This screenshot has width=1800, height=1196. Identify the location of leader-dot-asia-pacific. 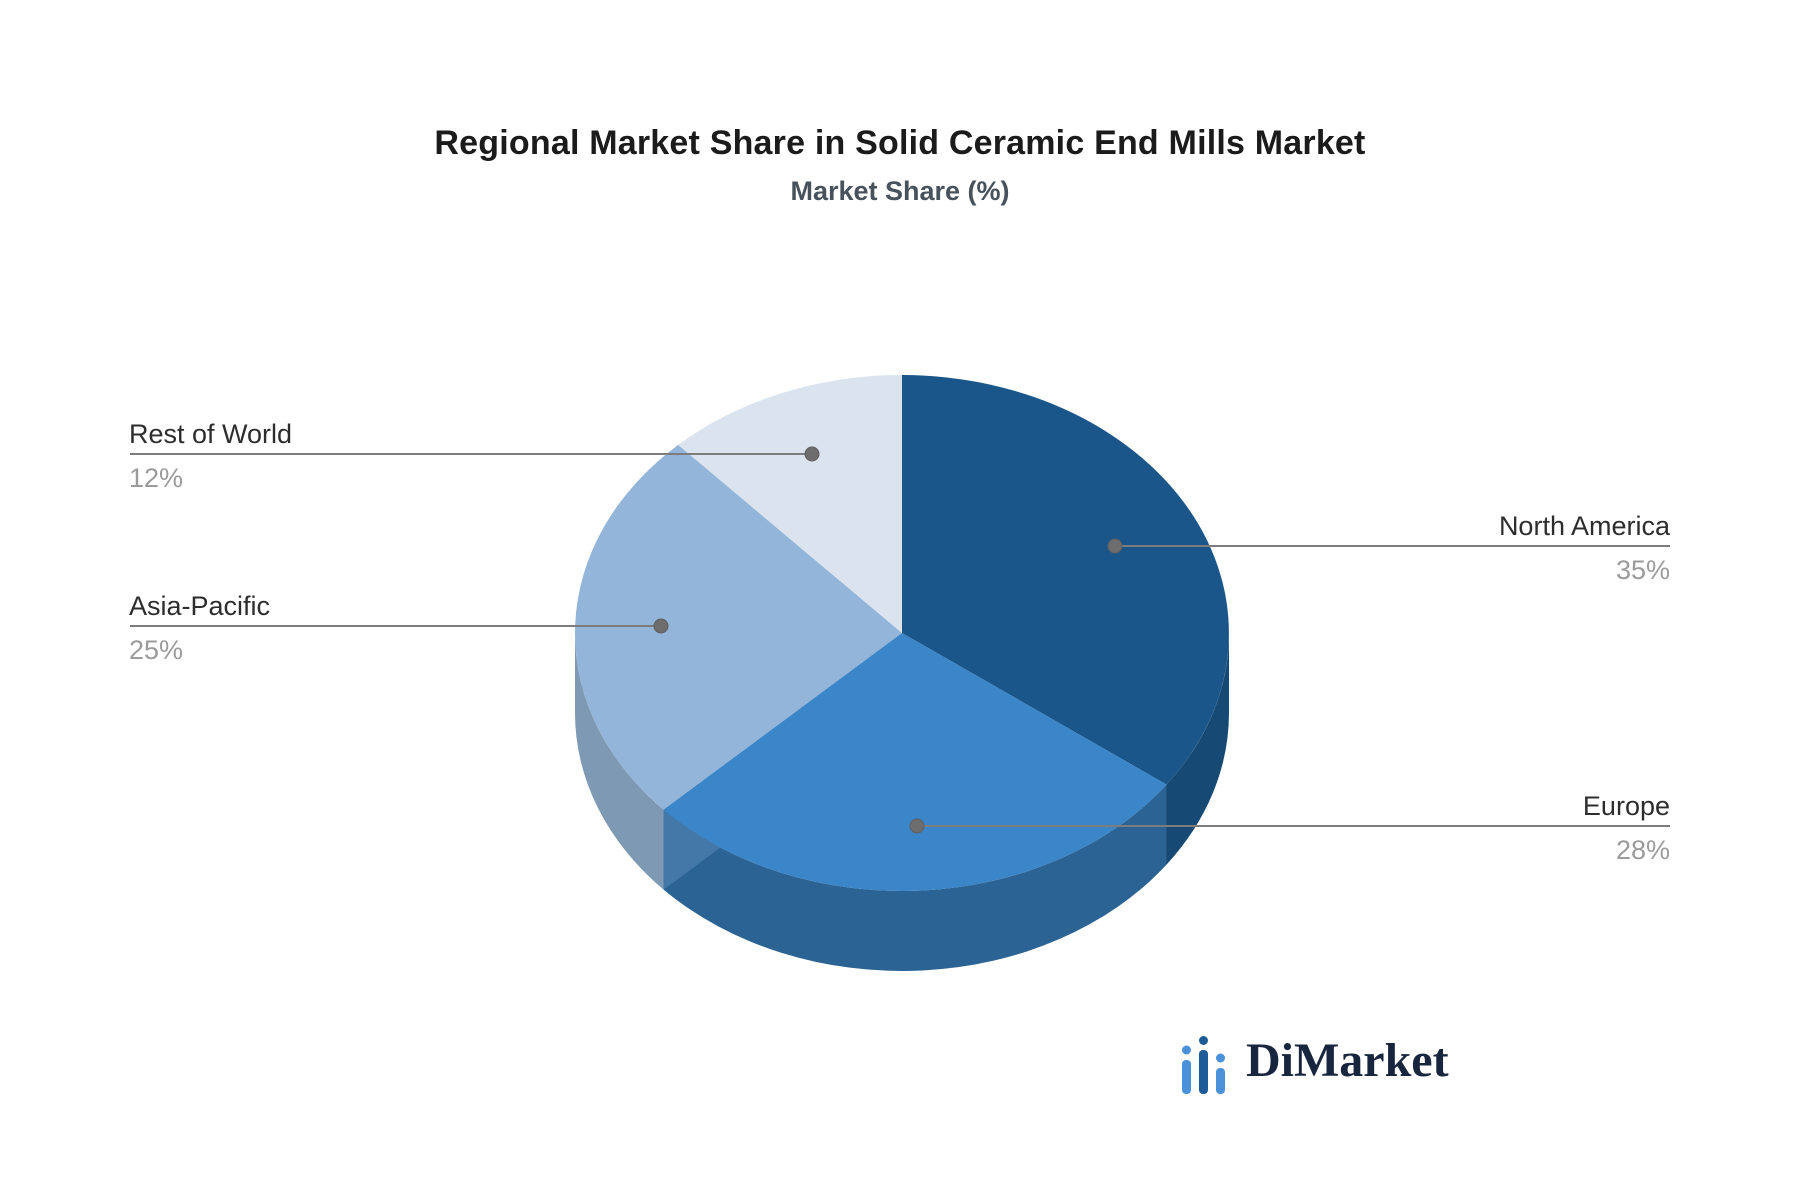
(661, 626).